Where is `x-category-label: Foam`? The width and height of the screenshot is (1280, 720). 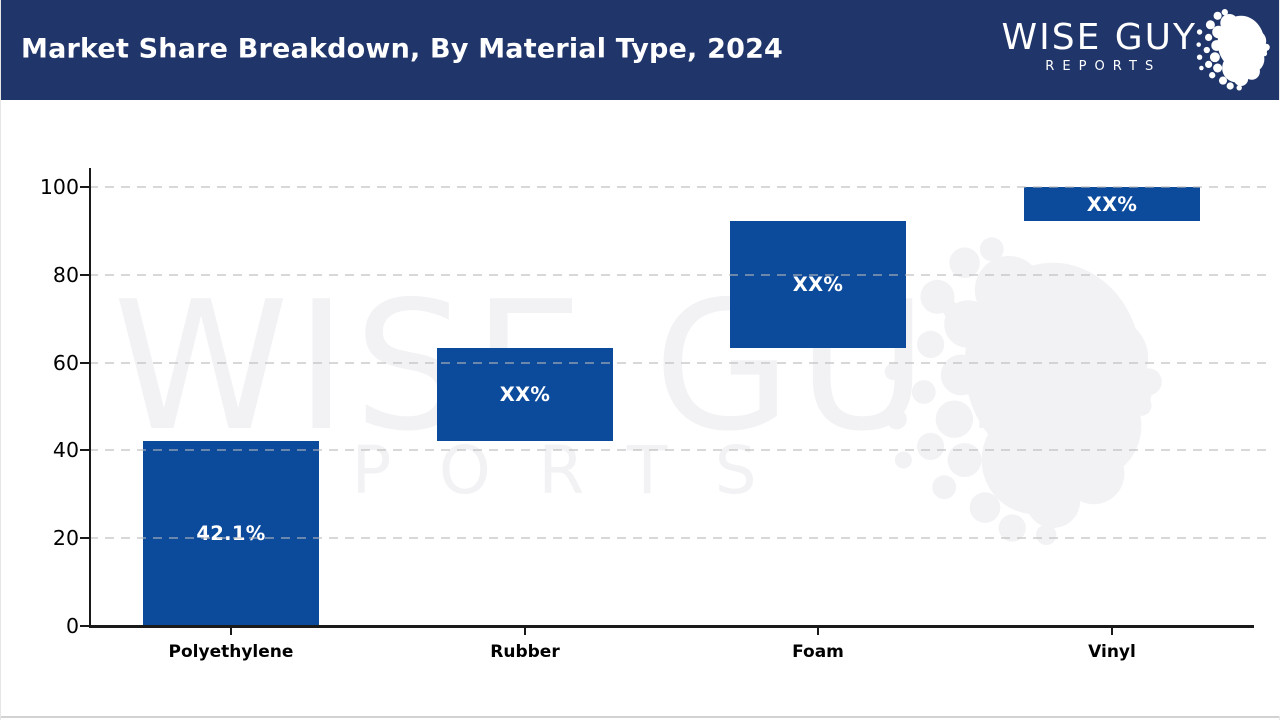 x-category-label: Foam is located at coordinates (818, 652).